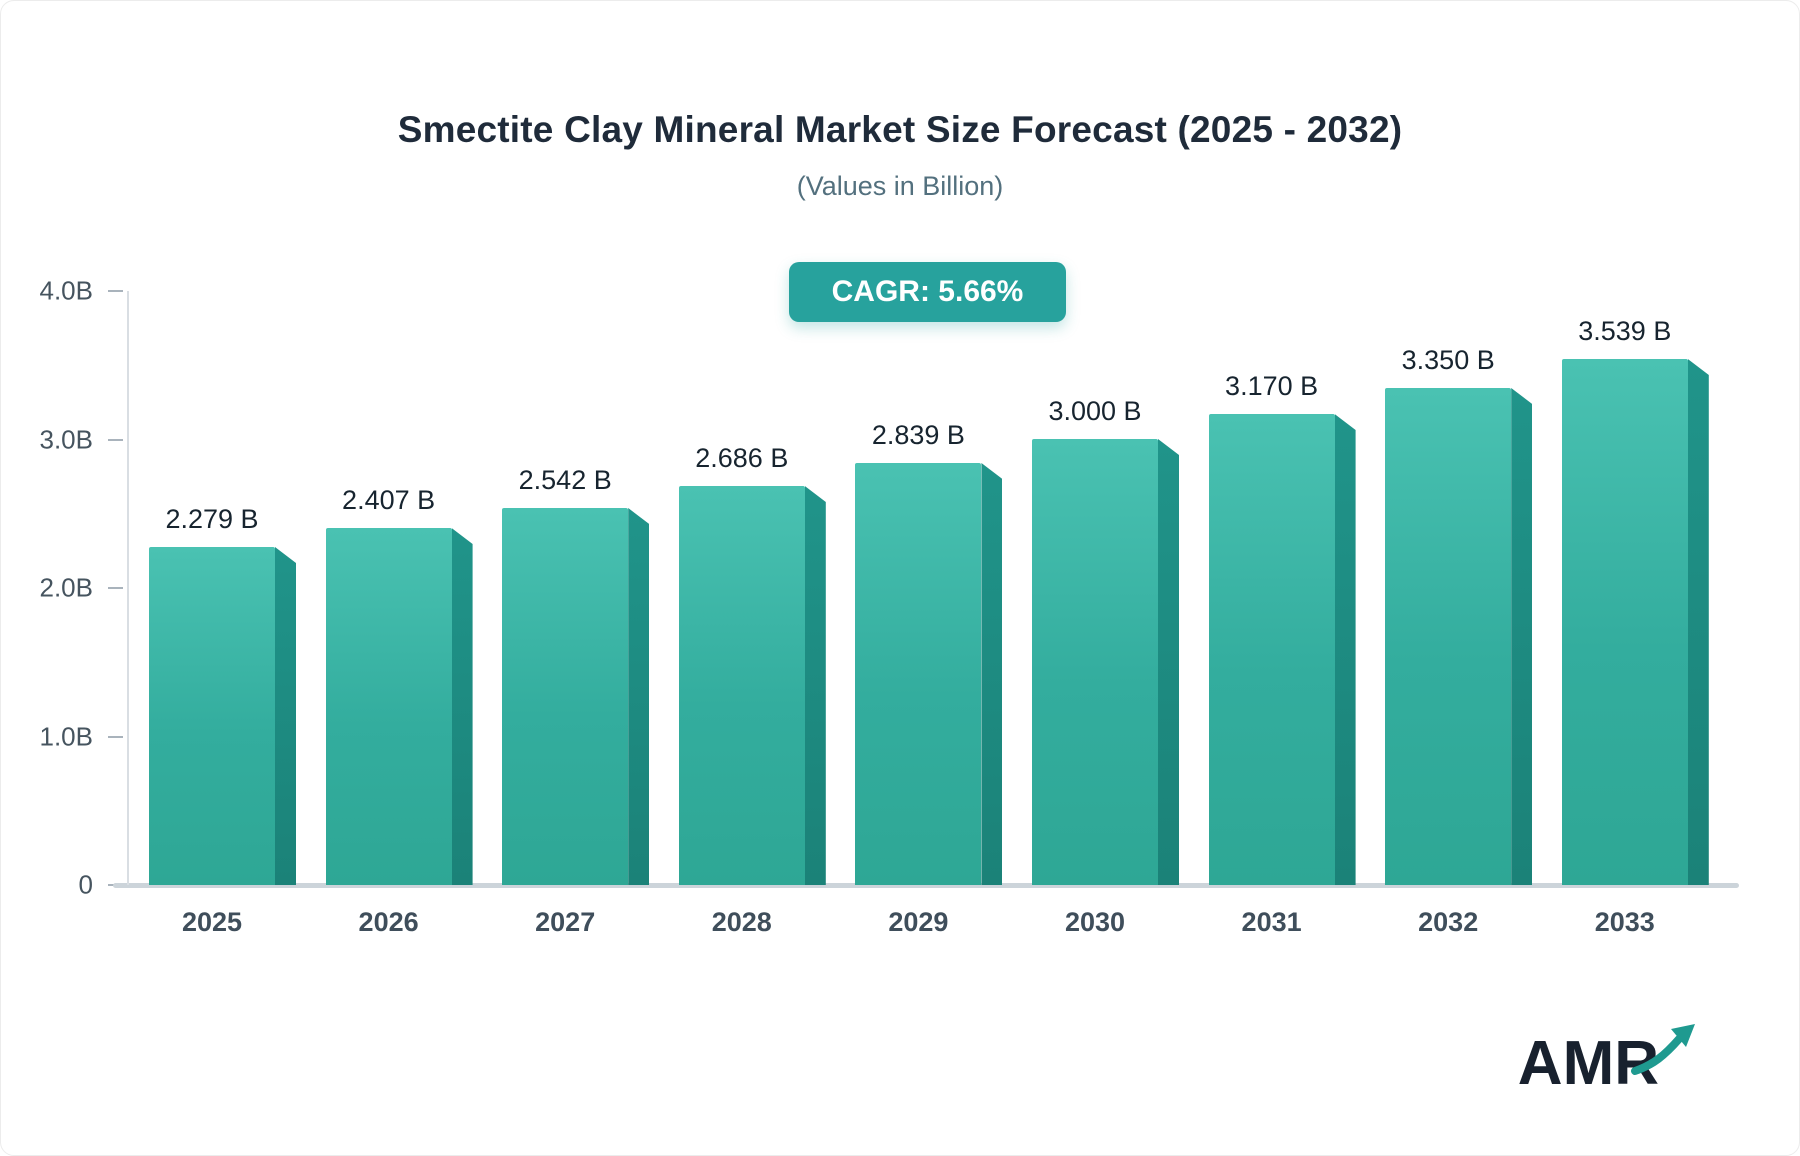  I want to click on x-tick-label: 2025, so click(212, 922).